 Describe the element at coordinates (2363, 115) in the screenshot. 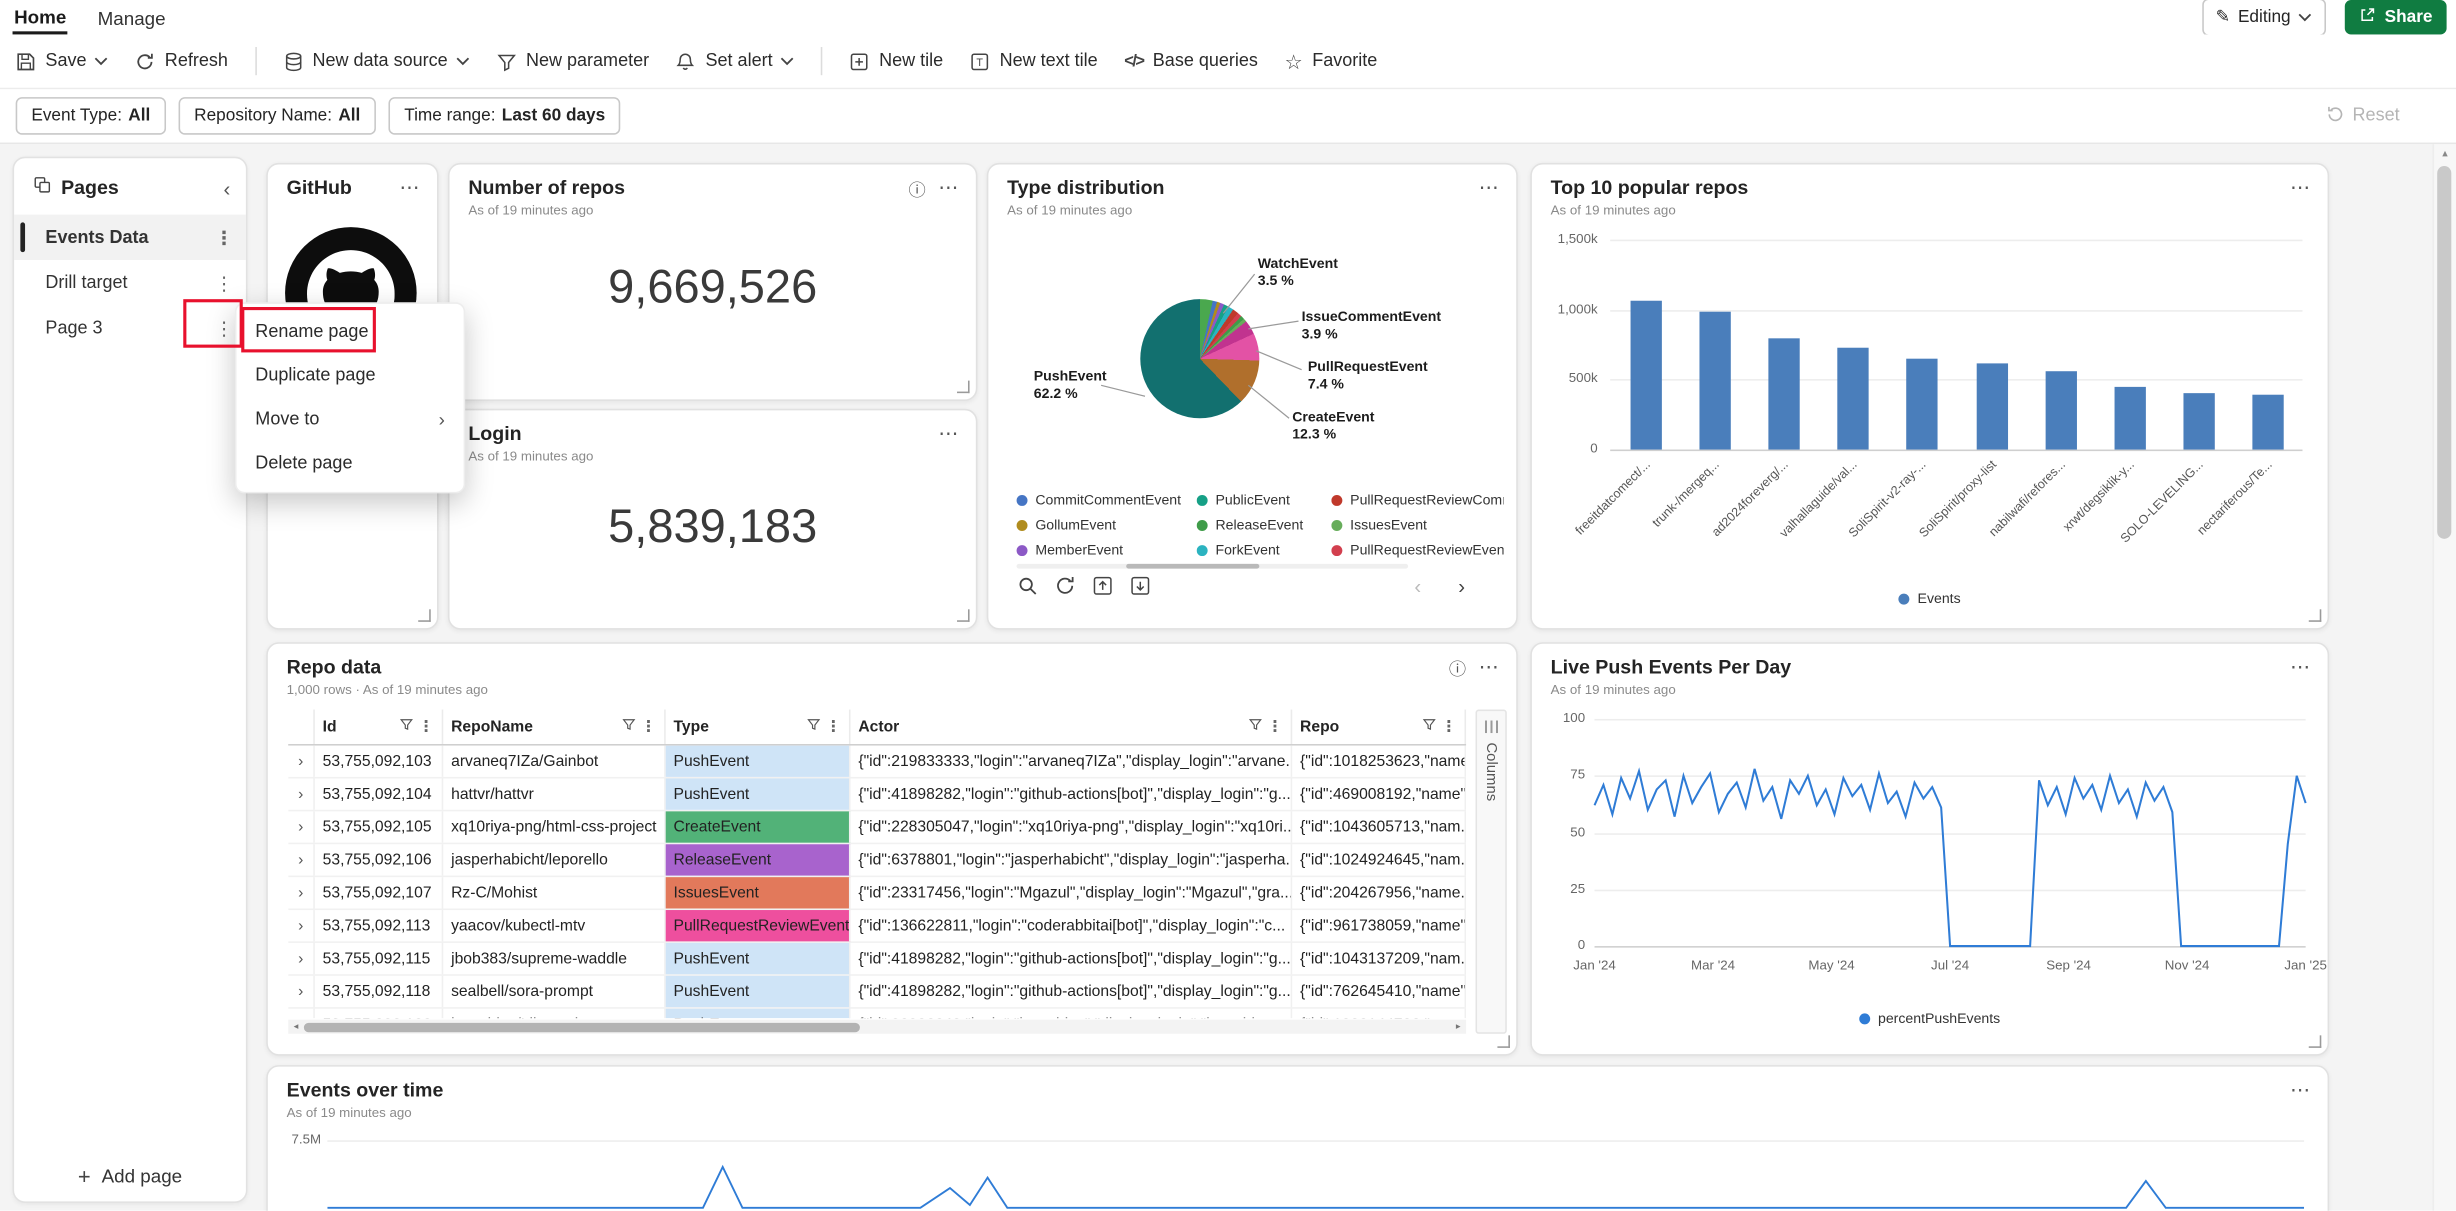

I see `reset-button: Reset` at that location.